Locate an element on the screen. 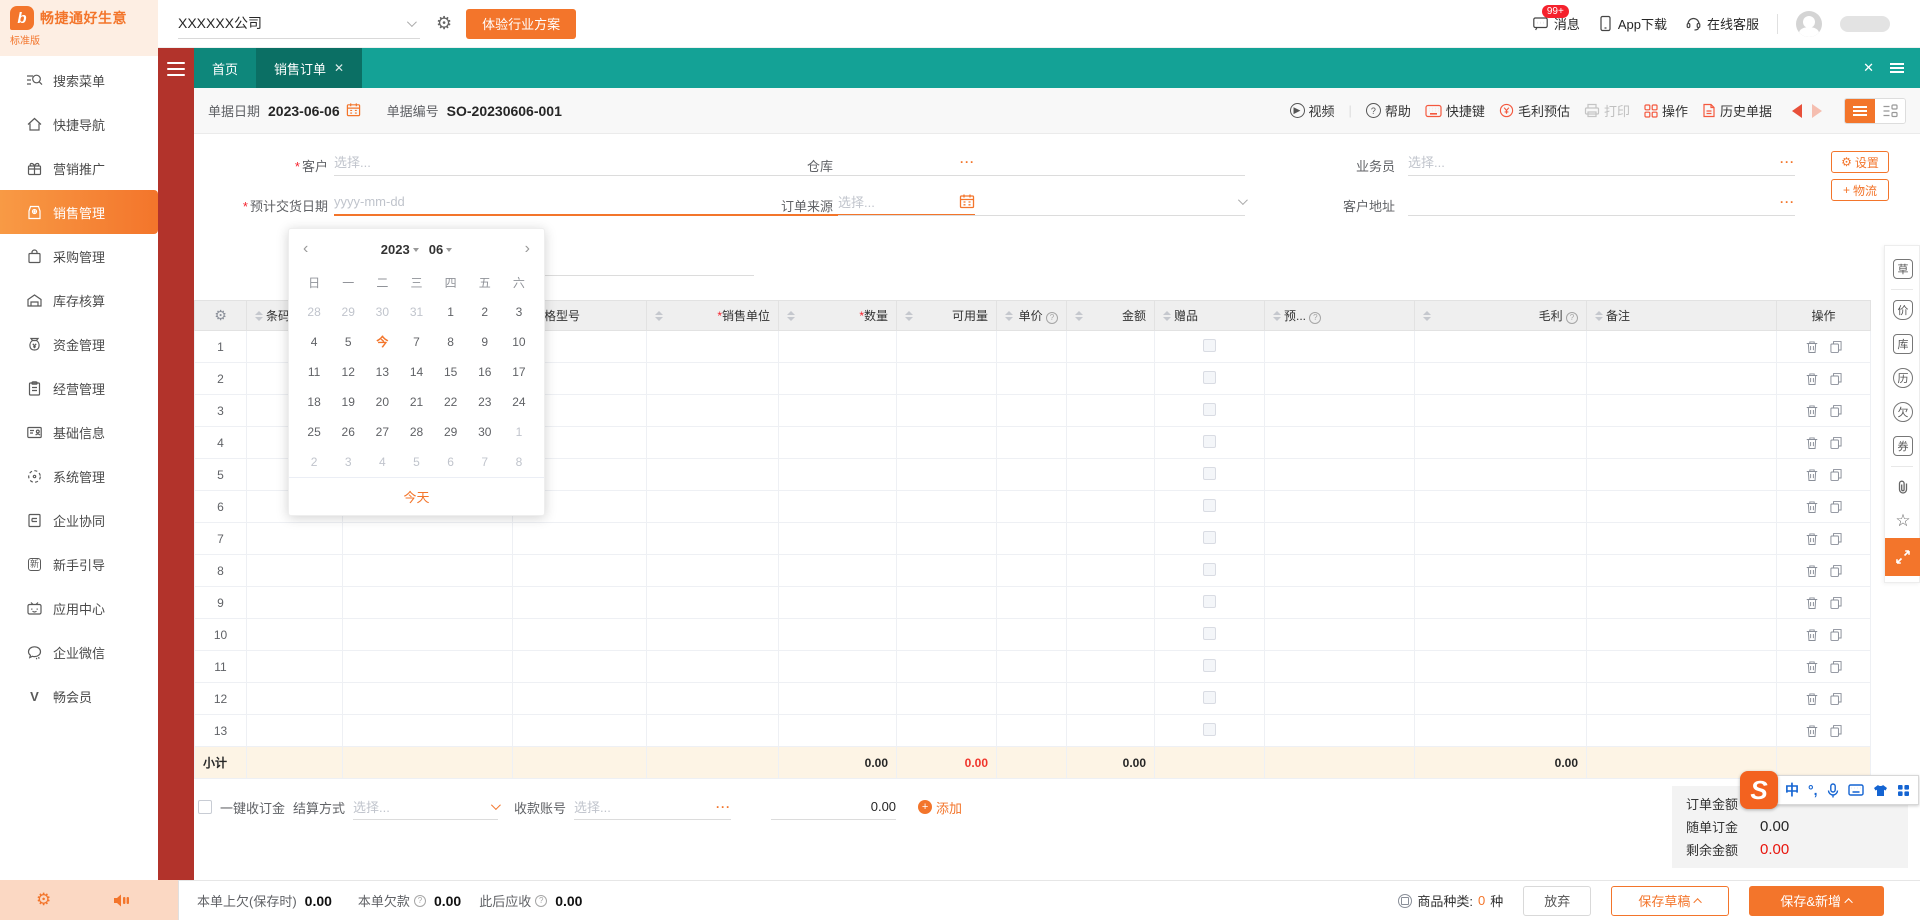 Image resolution: width=1920 pixels, height=920 pixels. mic-icon is located at coordinates (1833, 790).